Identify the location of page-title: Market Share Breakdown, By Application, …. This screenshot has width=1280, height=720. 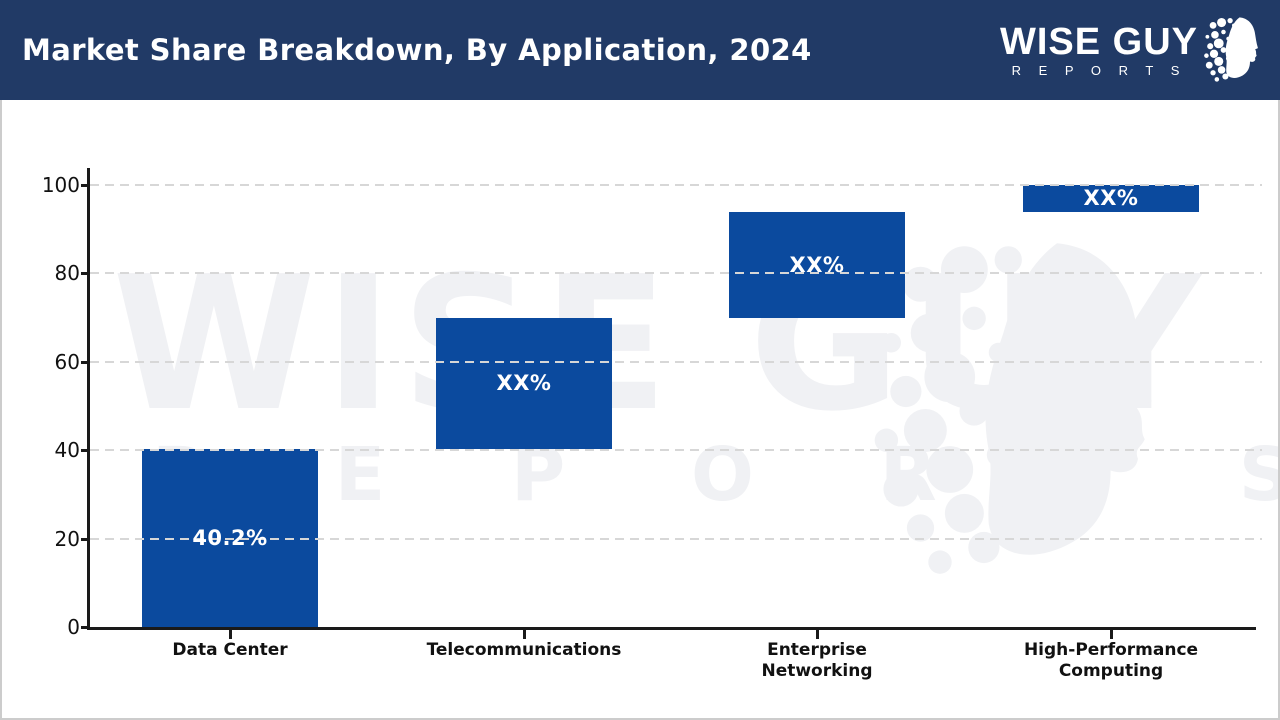
(417, 50).